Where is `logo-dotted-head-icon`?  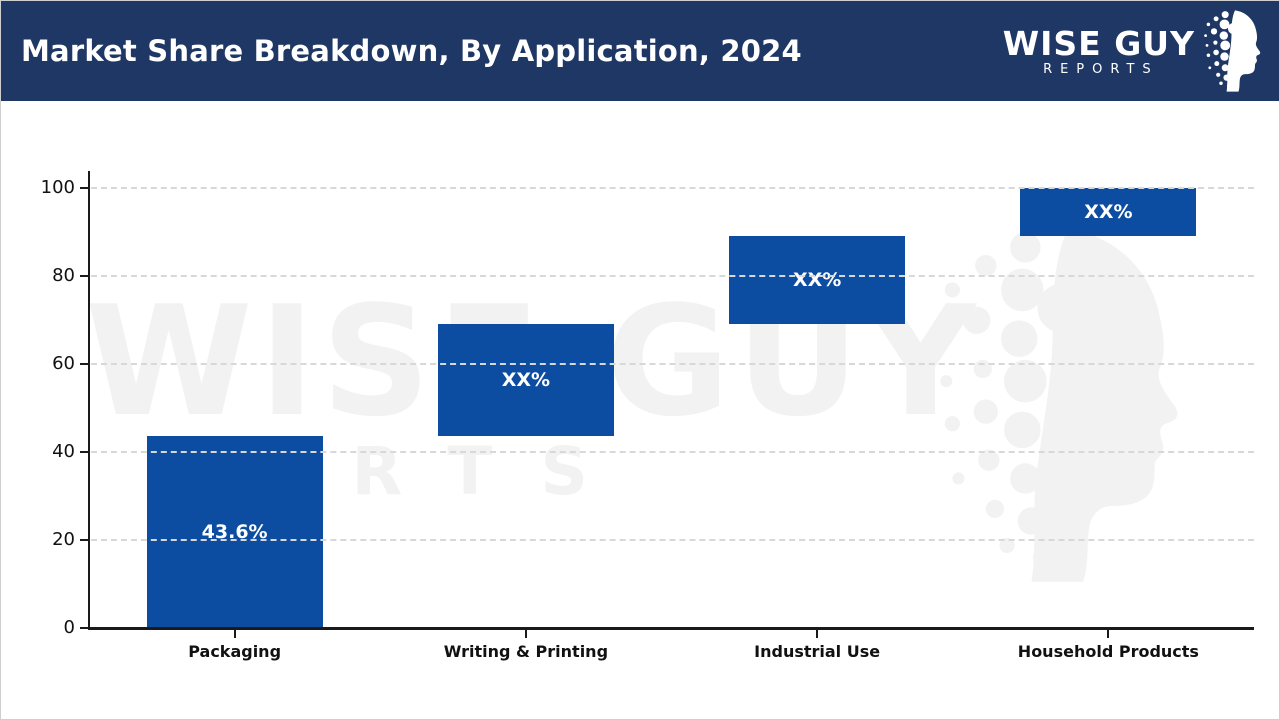 logo-dotted-head-icon is located at coordinates (1232, 51).